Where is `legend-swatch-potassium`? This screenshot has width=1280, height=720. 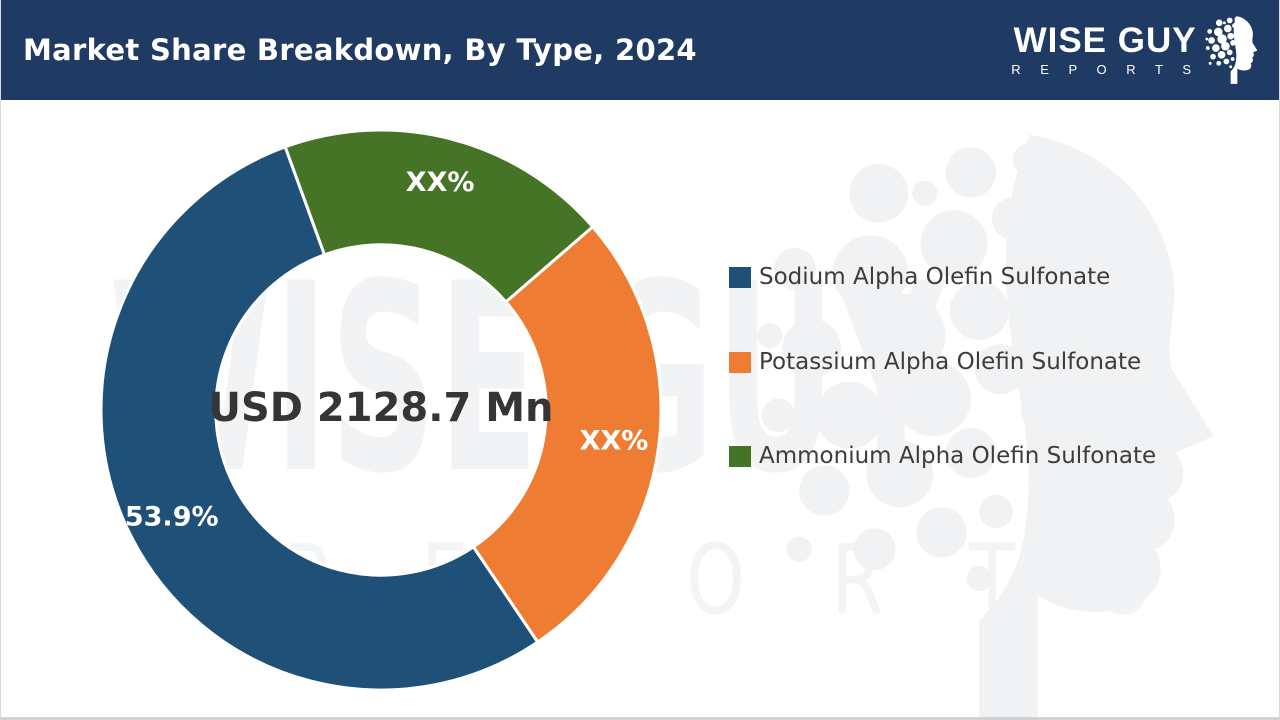 legend-swatch-potassium is located at coordinates (740, 362).